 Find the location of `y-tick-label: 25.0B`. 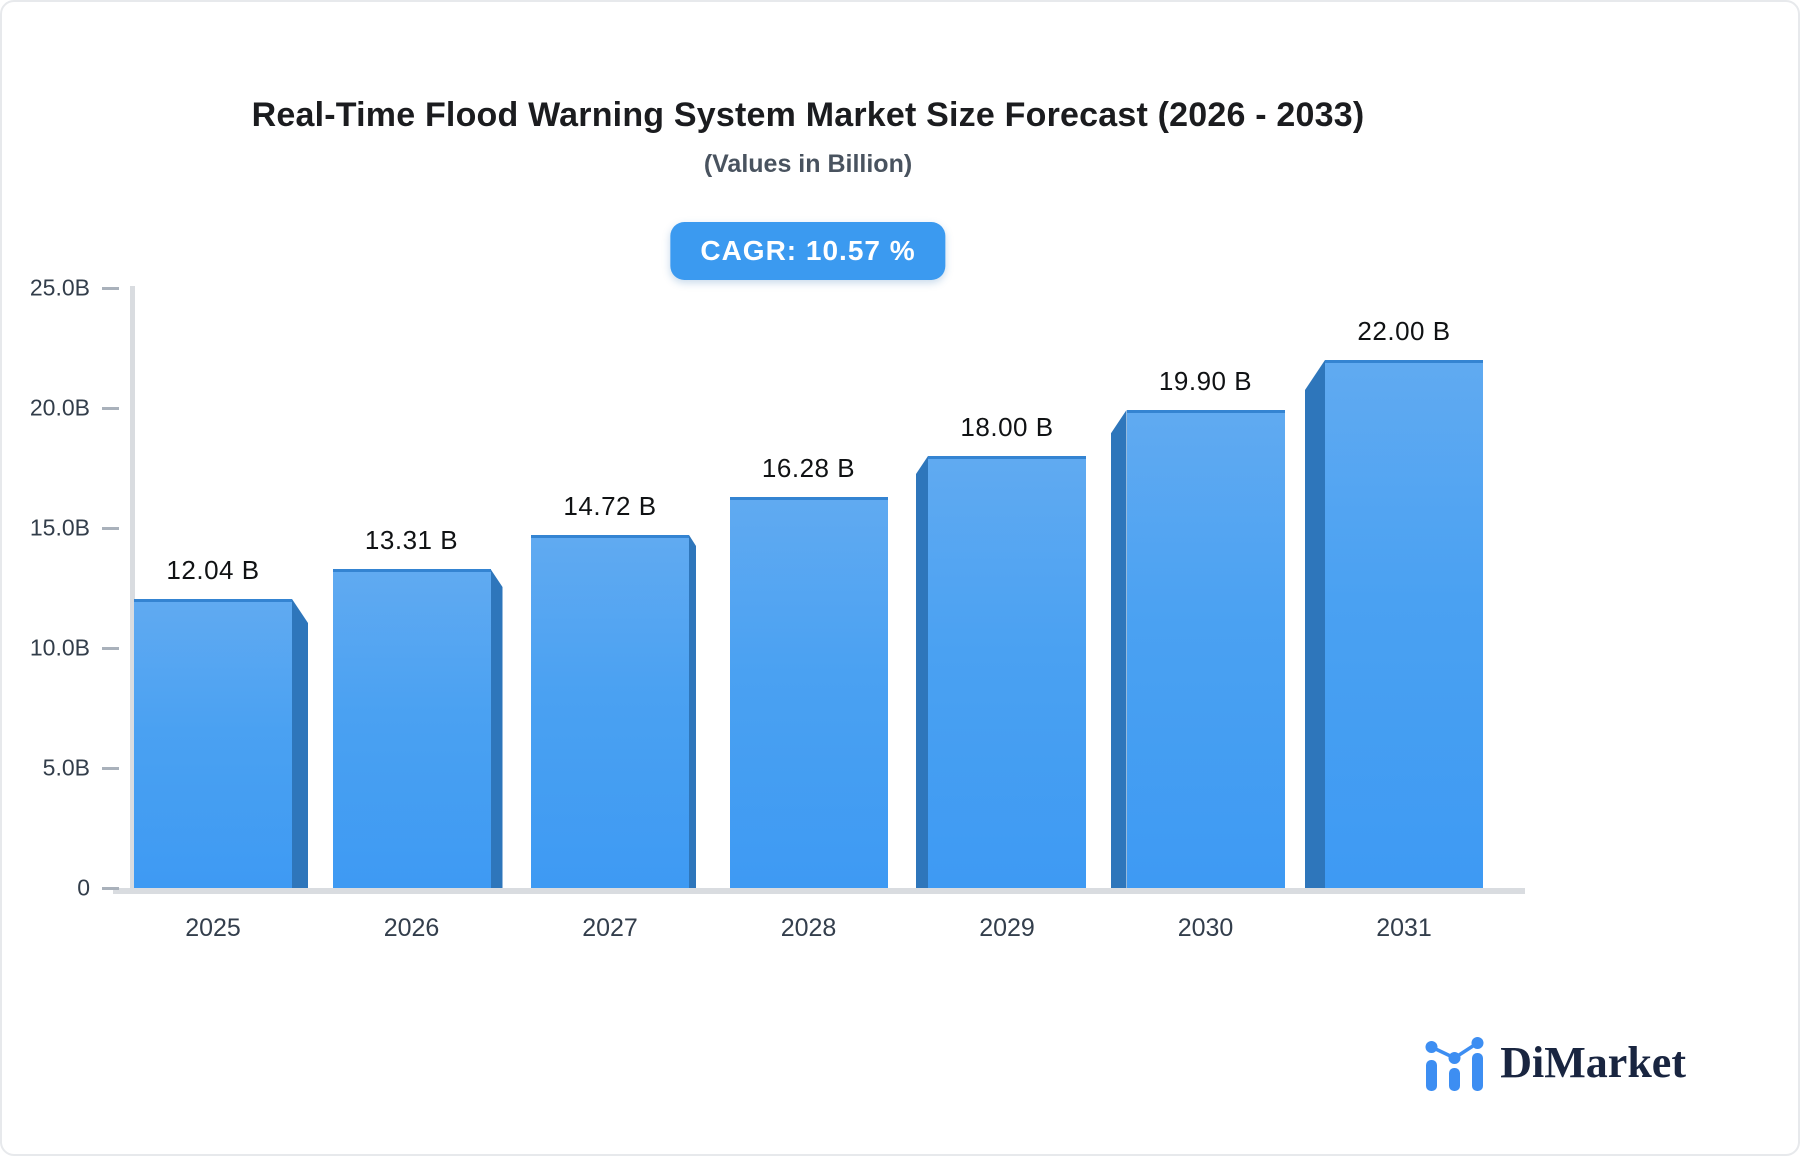

y-tick-label: 25.0B is located at coordinates (59, 287).